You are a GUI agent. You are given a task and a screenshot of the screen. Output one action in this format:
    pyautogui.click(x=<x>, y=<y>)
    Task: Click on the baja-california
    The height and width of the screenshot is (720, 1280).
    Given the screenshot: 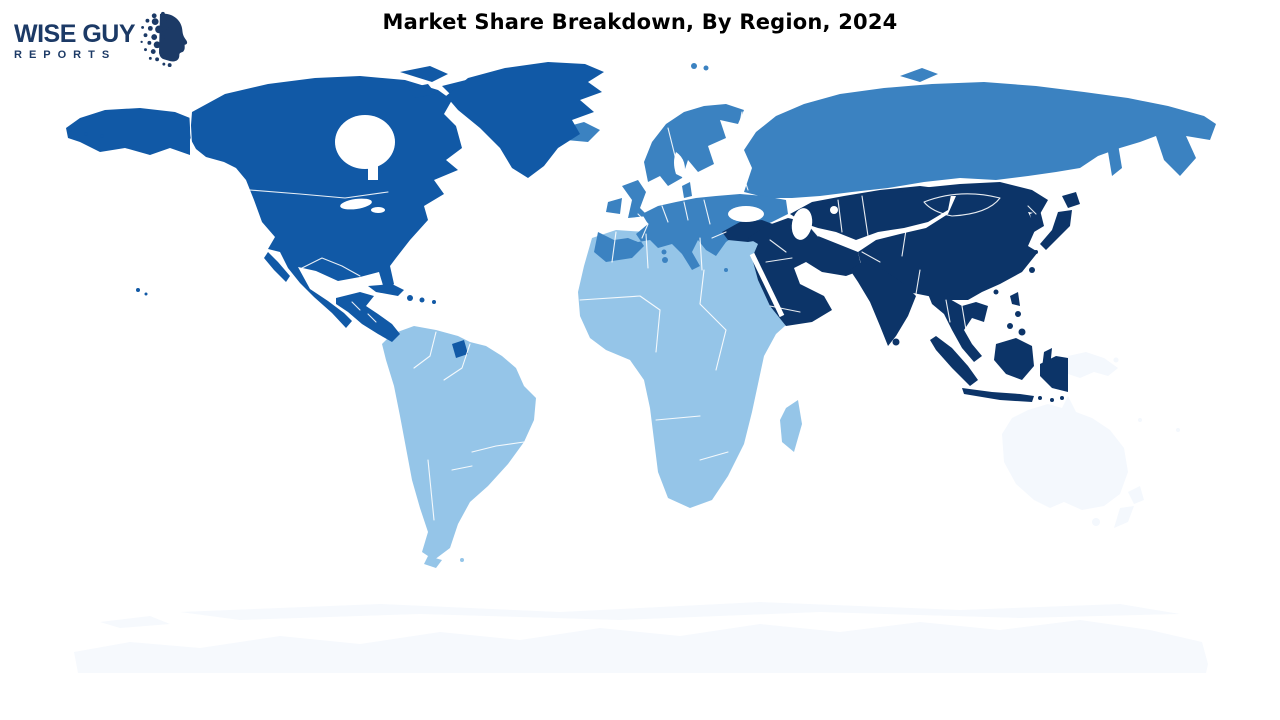 What is the action you would take?
    pyautogui.click(x=277, y=267)
    